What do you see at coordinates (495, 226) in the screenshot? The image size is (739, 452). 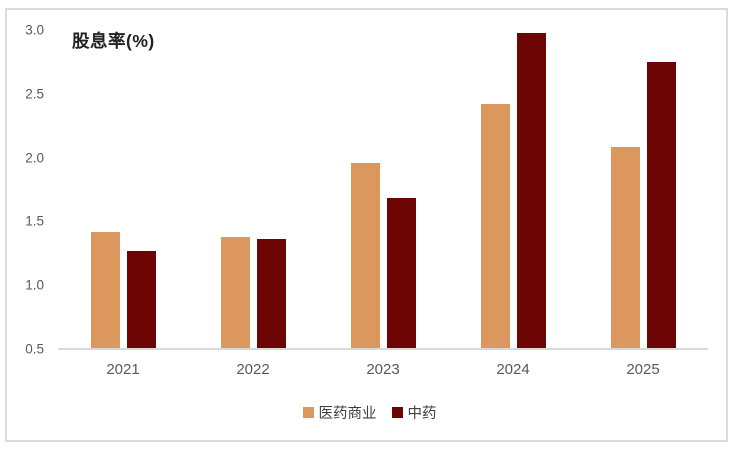 I see `bar-series0-2024` at bounding box center [495, 226].